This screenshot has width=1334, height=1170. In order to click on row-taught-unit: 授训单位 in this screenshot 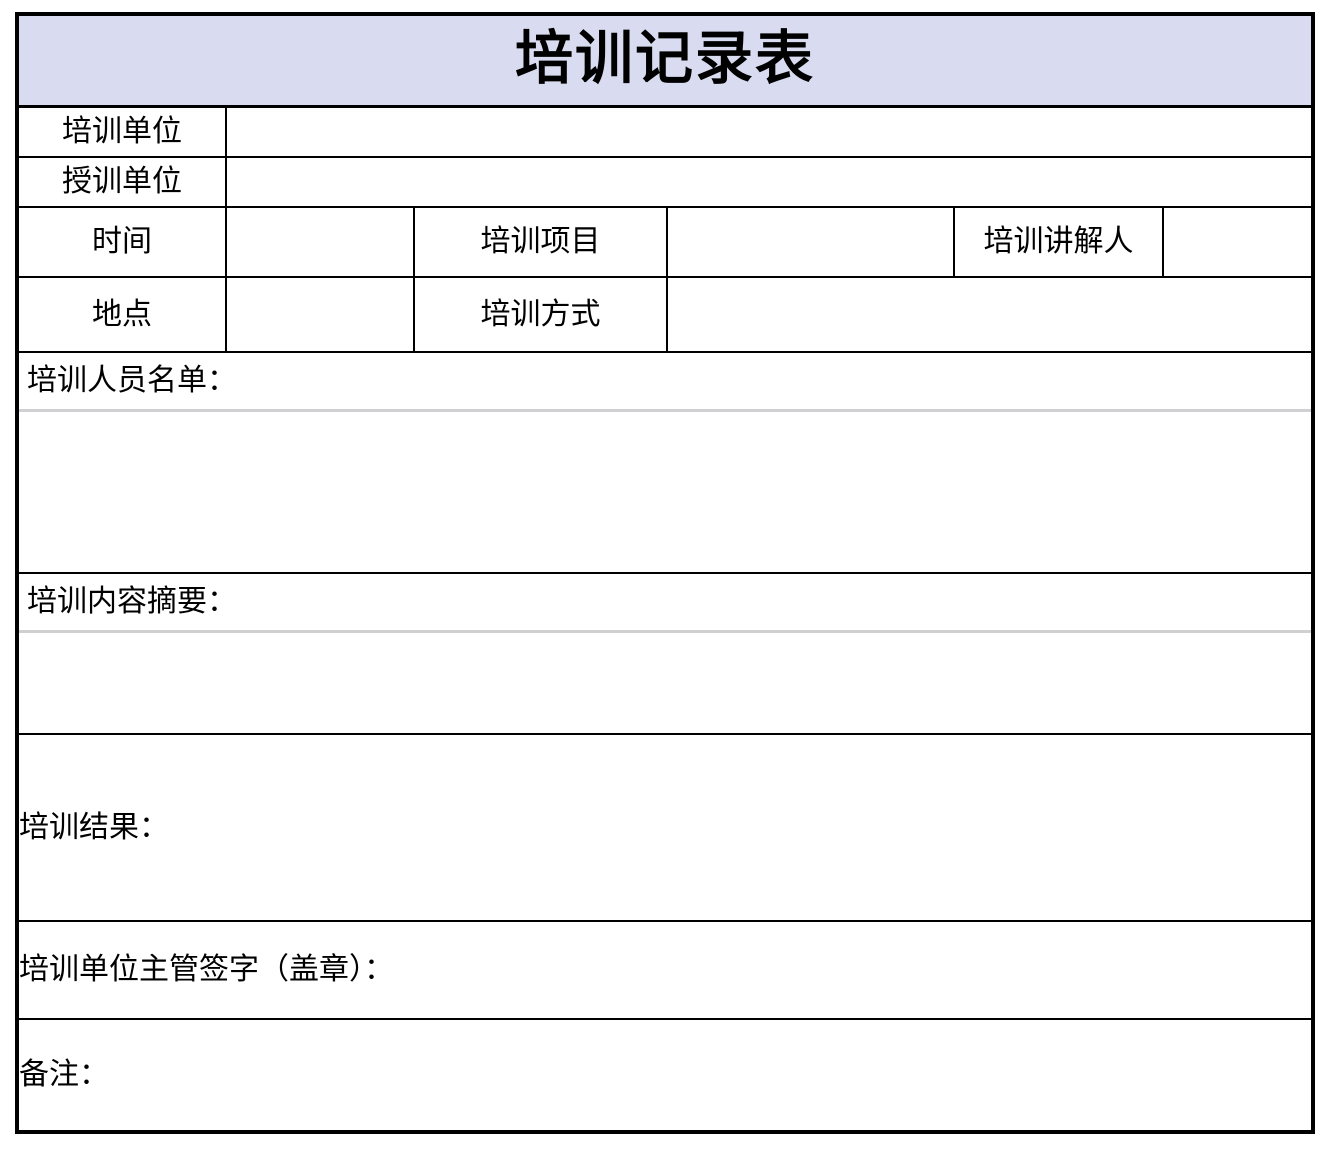, I will do `click(665, 182)`.